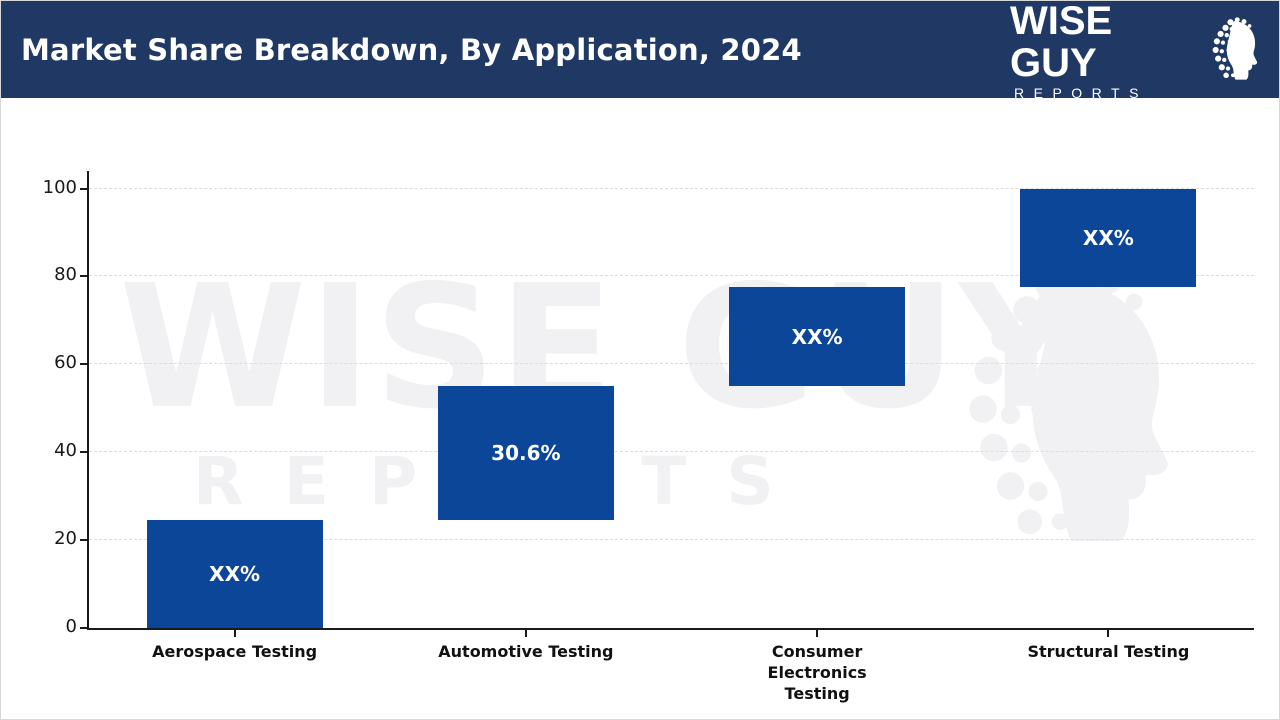  I want to click on bar-structural-testing: XX%, so click(1108, 238).